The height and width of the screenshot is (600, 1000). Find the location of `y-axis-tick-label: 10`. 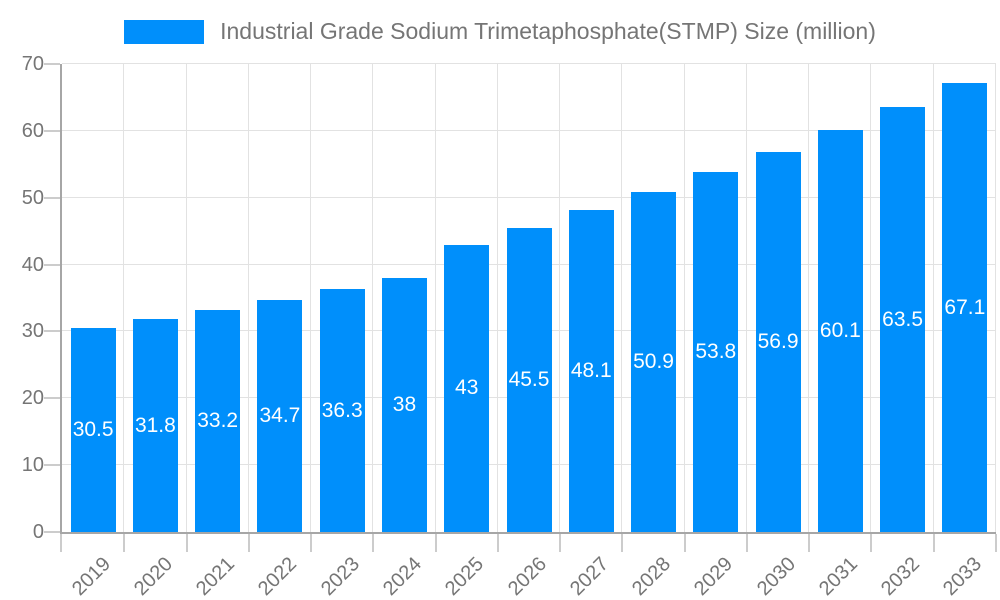

y-axis-tick-label: 10 is located at coordinates (32, 465).